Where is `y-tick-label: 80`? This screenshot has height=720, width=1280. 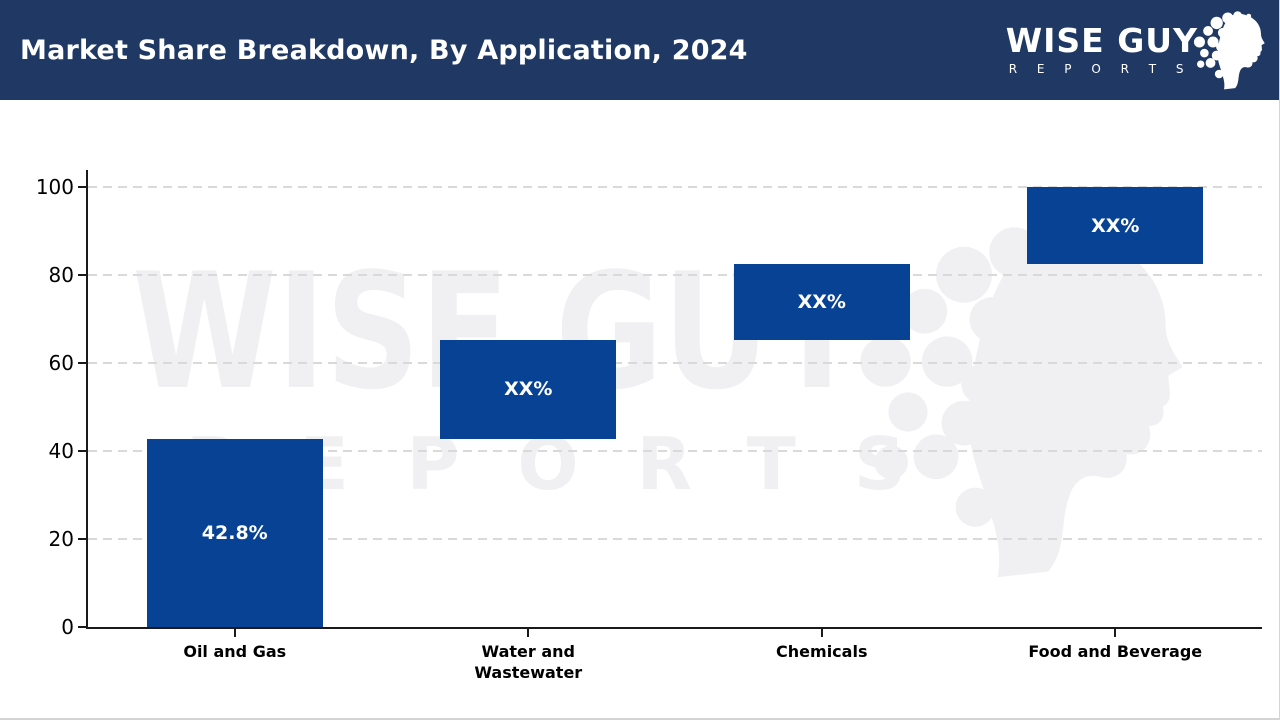 y-tick-label: 80 is located at coordinates (61, 275).